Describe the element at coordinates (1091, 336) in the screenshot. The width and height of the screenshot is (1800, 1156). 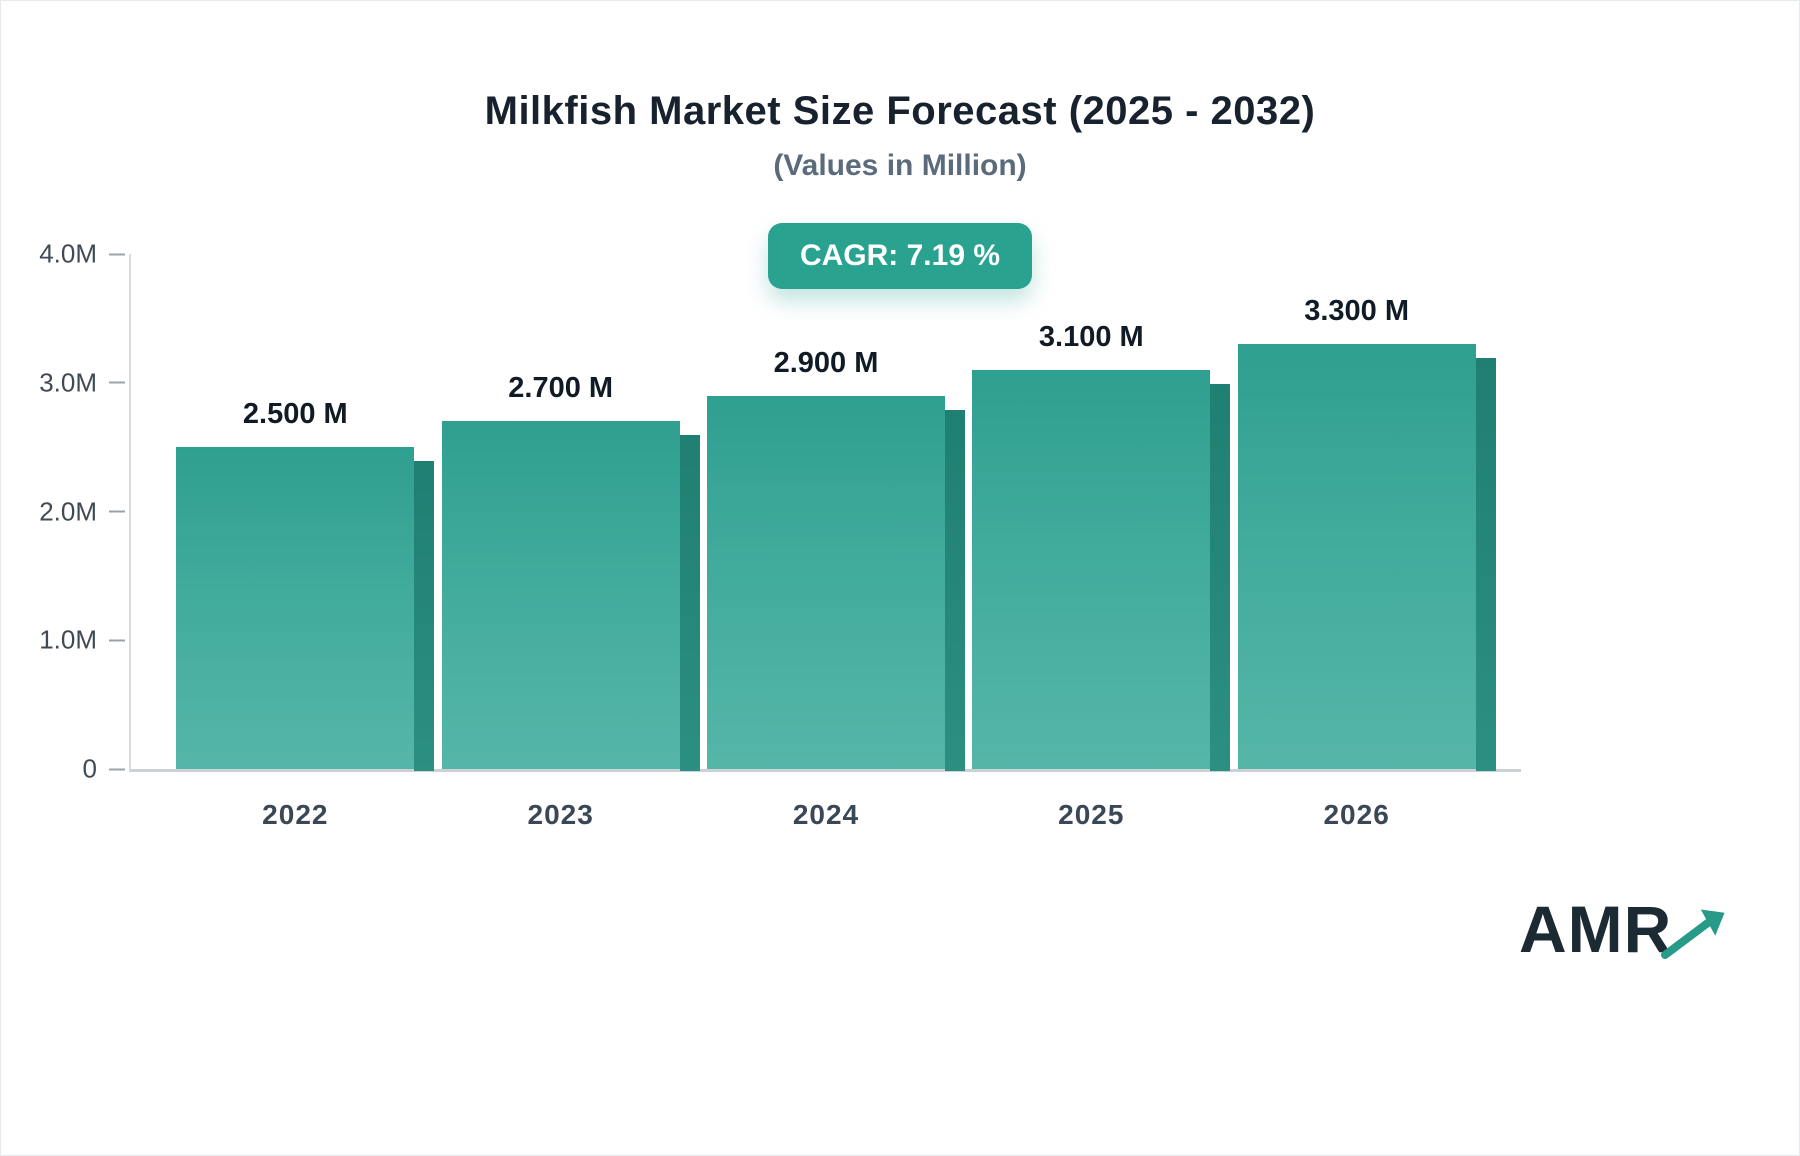
I see `bar-value-label: 3.100 M` at that location.